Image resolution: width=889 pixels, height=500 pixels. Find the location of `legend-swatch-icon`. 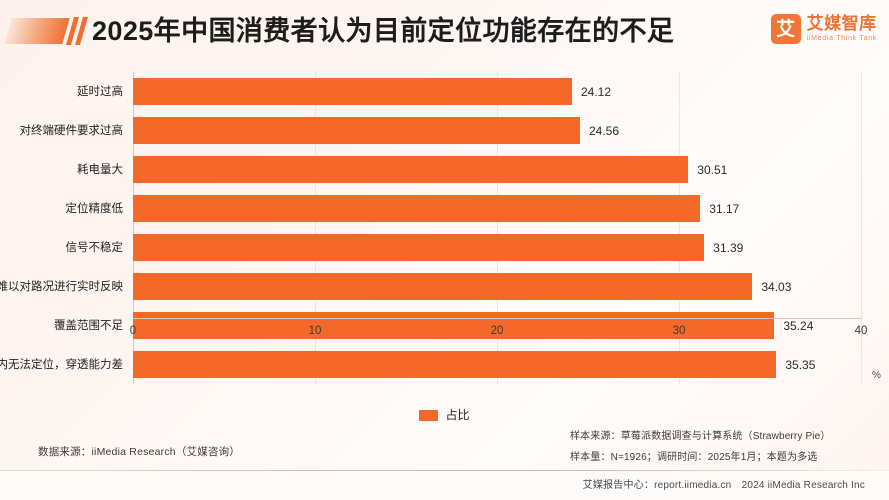

legend-swatch-icon is located at coordinates (429, 415).